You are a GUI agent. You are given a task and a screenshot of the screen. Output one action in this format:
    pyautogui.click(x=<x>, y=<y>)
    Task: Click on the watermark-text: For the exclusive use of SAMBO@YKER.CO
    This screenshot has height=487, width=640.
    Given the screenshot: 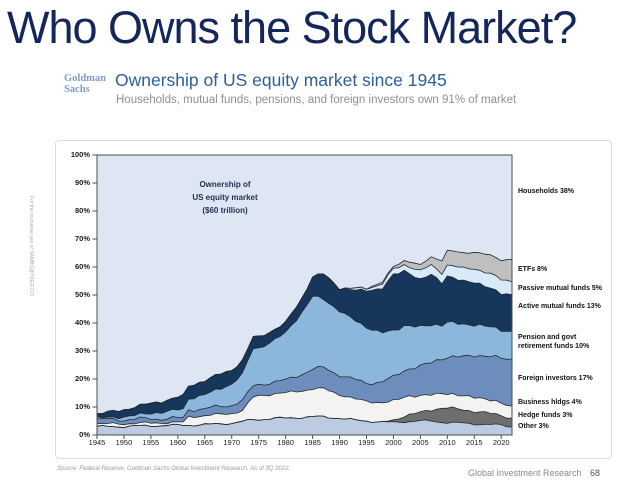 What is the action you would take?
    pyautogui.click(x=31, y=246)
    